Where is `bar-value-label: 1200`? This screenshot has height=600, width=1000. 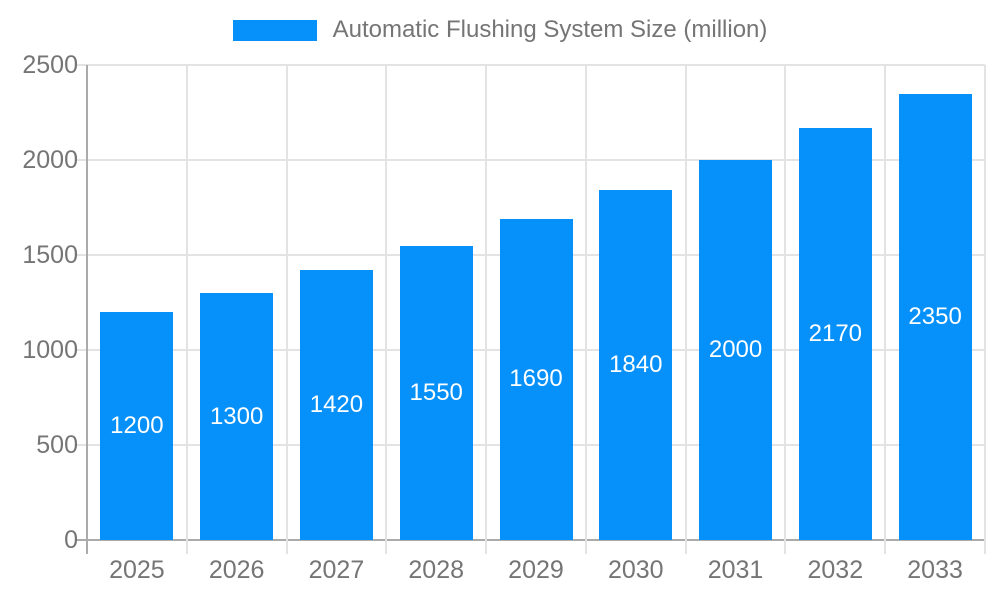
bar-value-label: 1200 is located at coordinates (137, 425).